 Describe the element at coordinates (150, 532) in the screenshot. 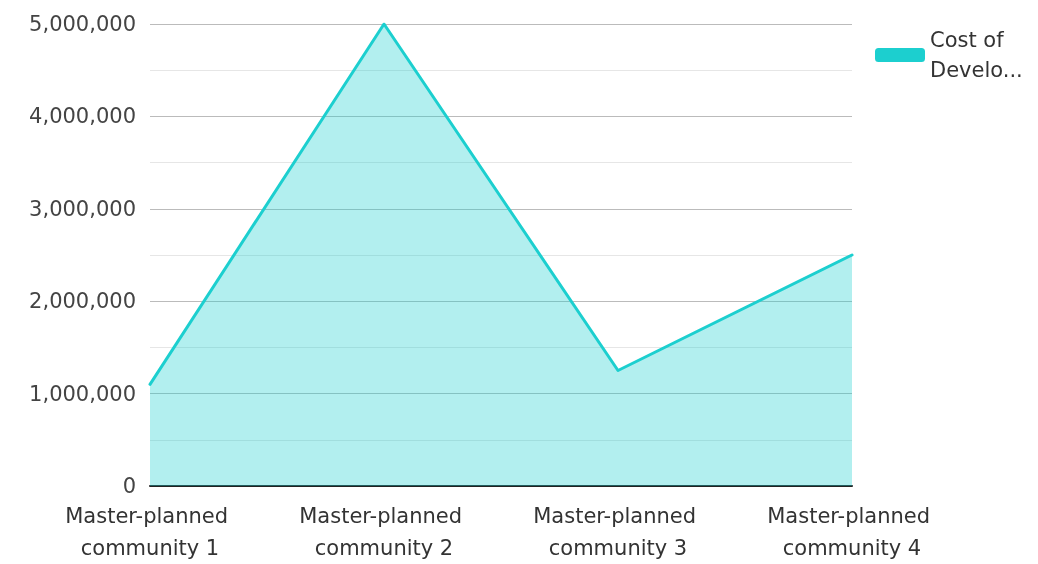

I see `x-tick-label: Master-planned community 1` at that location.